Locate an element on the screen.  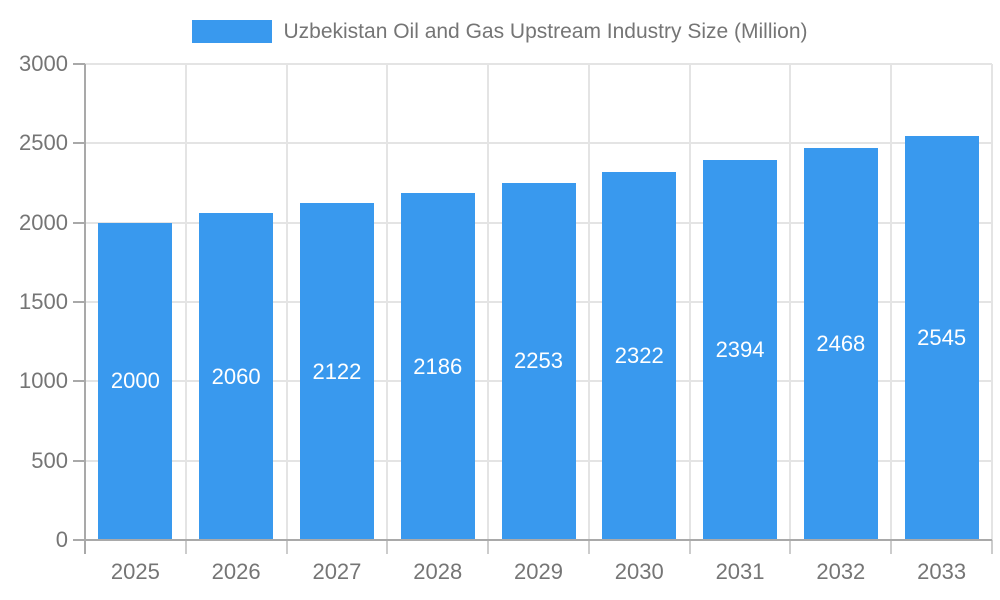
bar-value-label: 2322 is located at coordinates (639, 355).